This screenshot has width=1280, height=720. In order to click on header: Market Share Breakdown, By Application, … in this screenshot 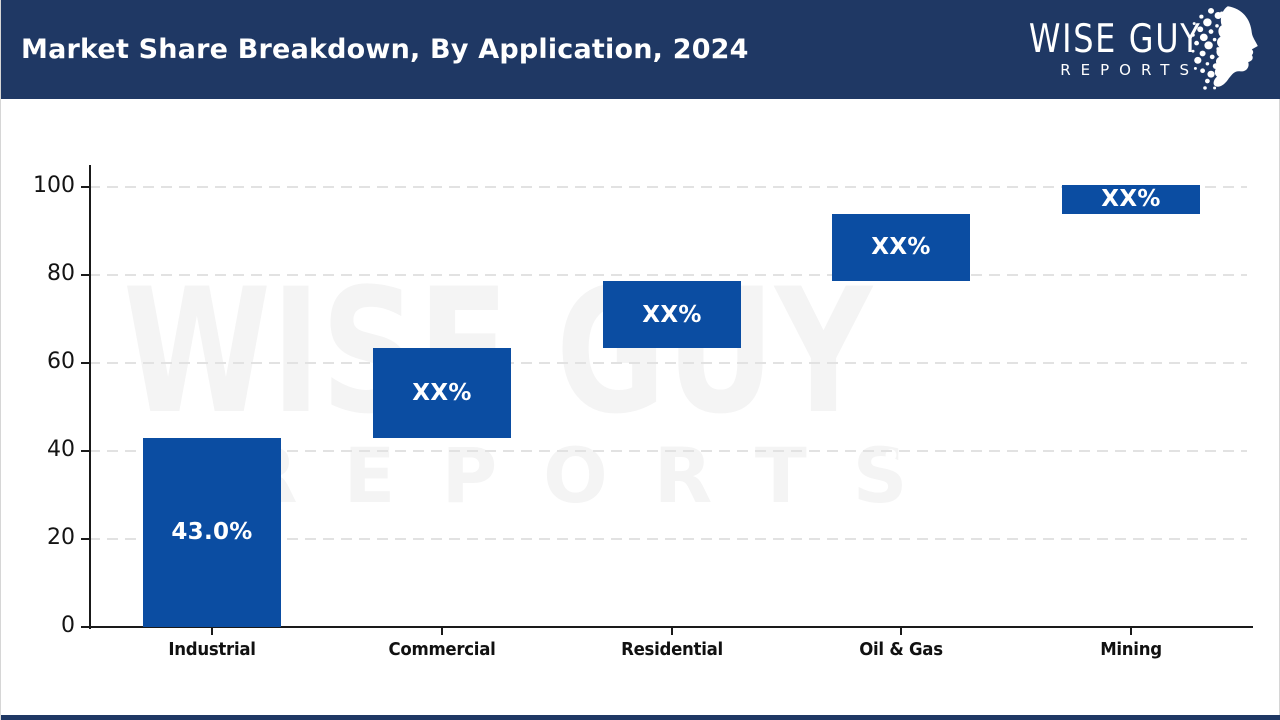, I will do `click(640, 49)`.